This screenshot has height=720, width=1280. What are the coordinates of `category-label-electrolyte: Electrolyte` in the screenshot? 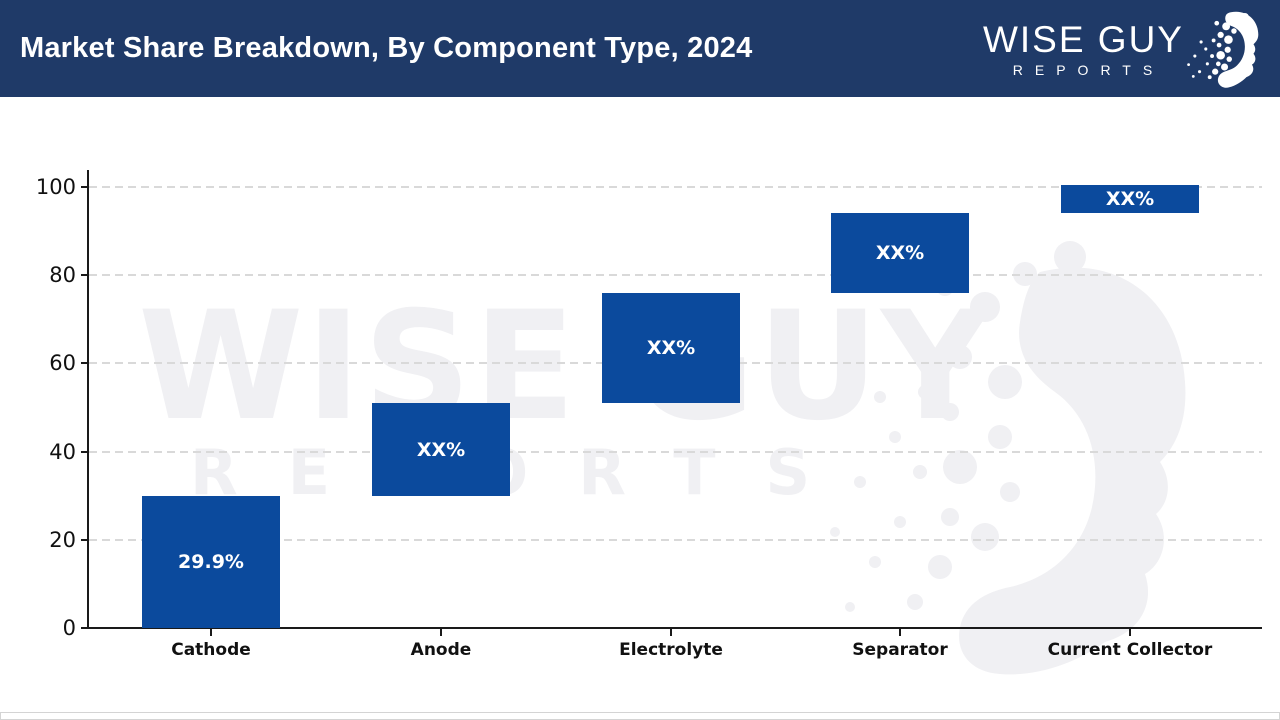 It's located at (671, 650).